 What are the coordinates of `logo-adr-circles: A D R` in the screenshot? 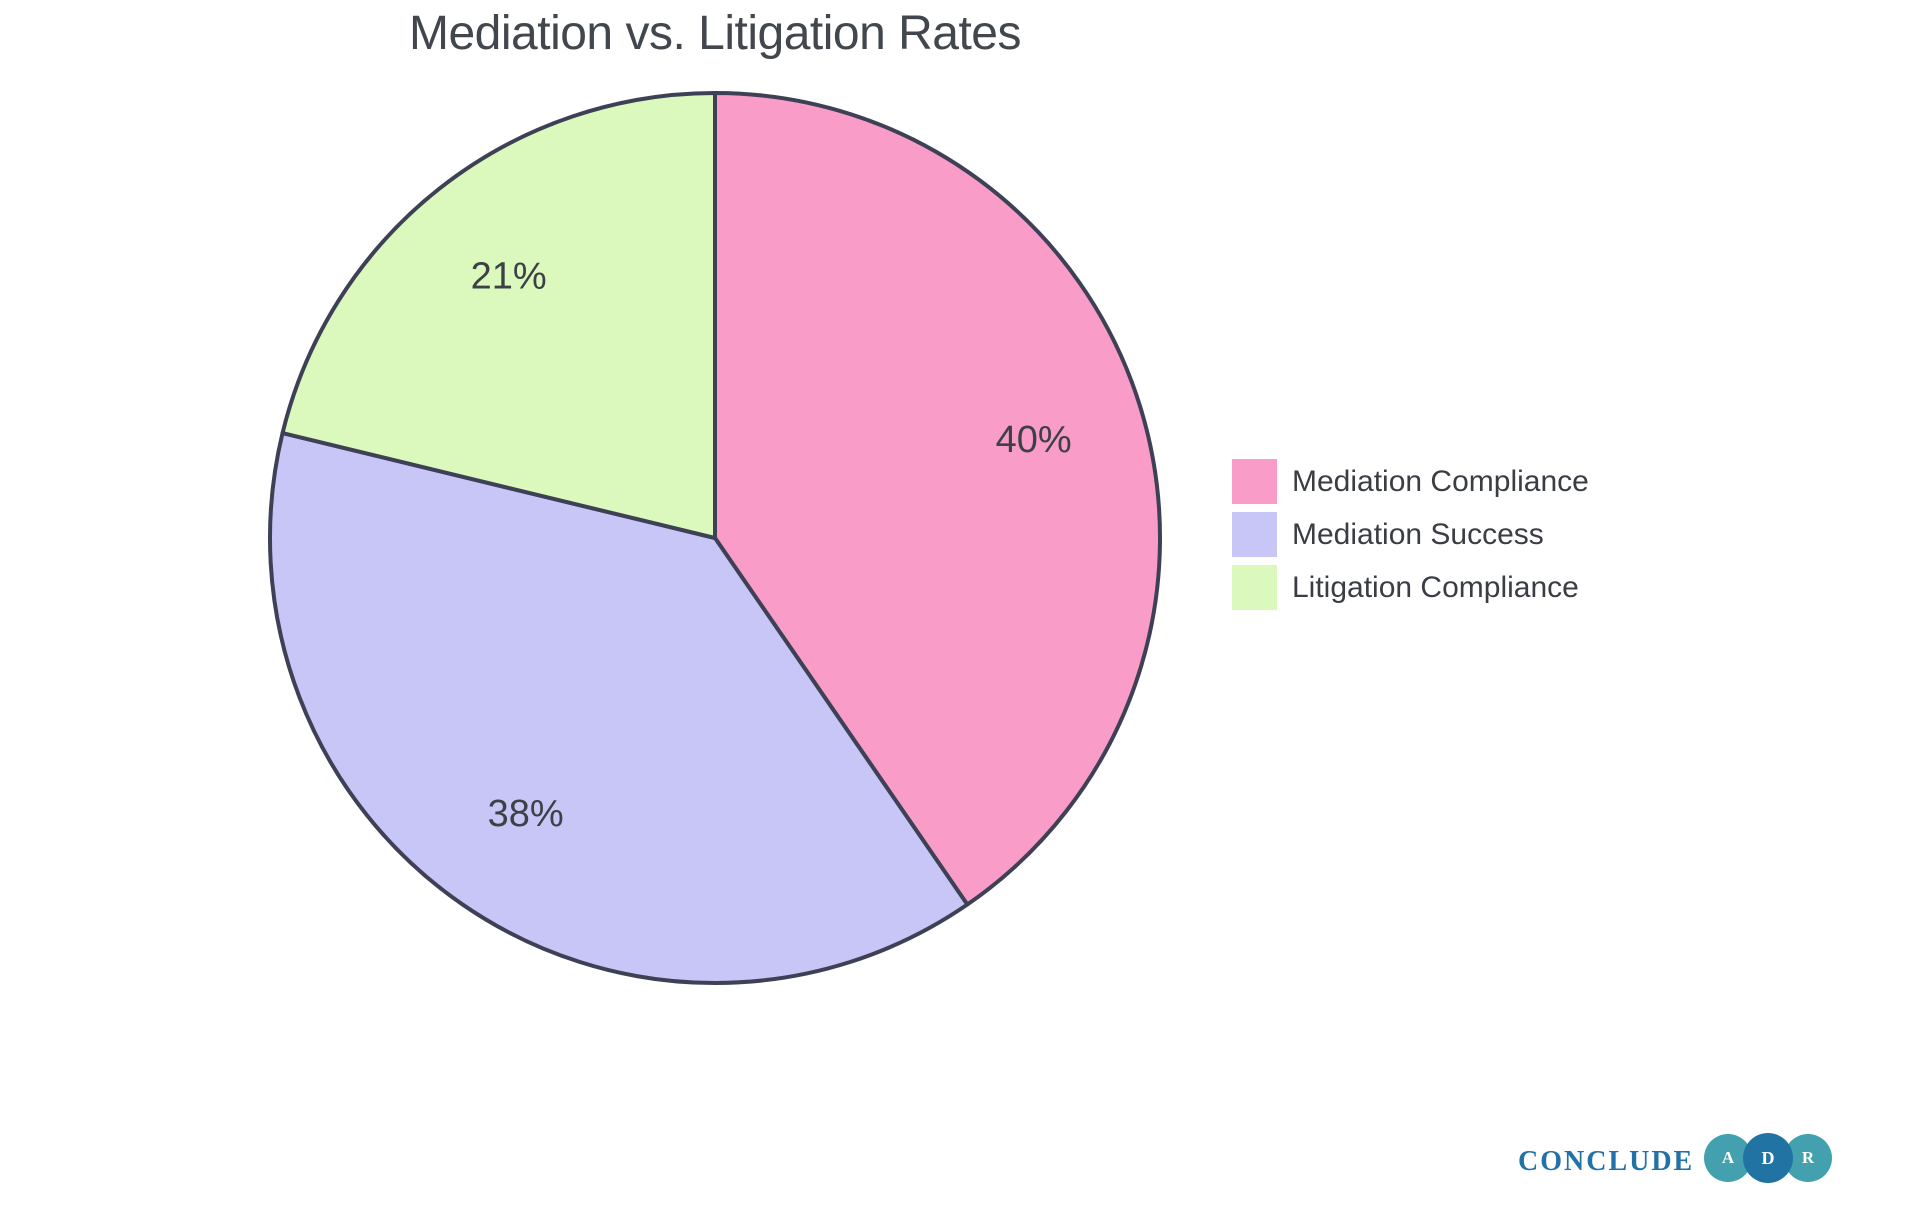 It's located at (1769, 1158).